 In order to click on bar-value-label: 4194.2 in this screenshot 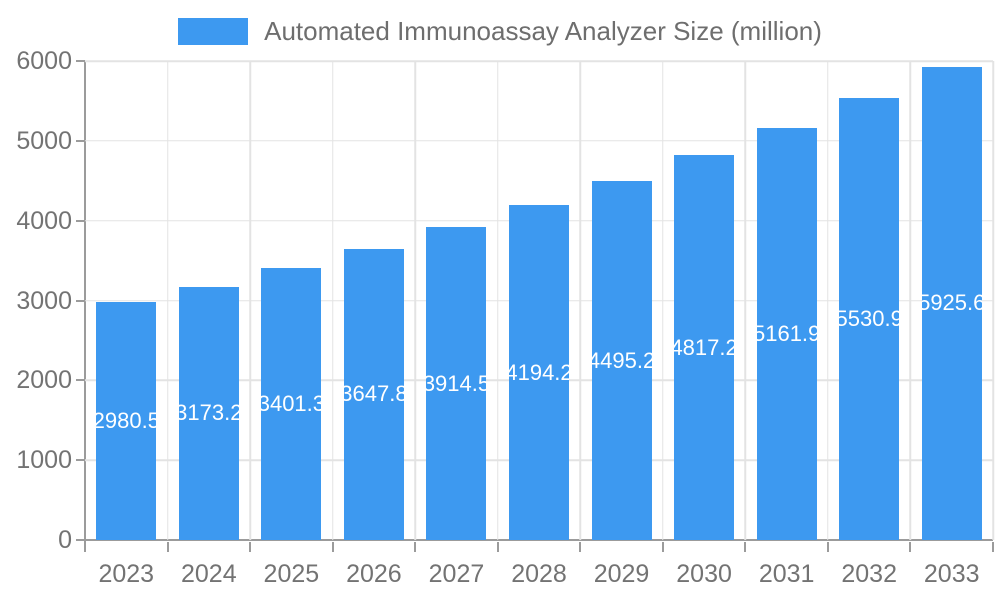, I will do `click(539, 372)`.